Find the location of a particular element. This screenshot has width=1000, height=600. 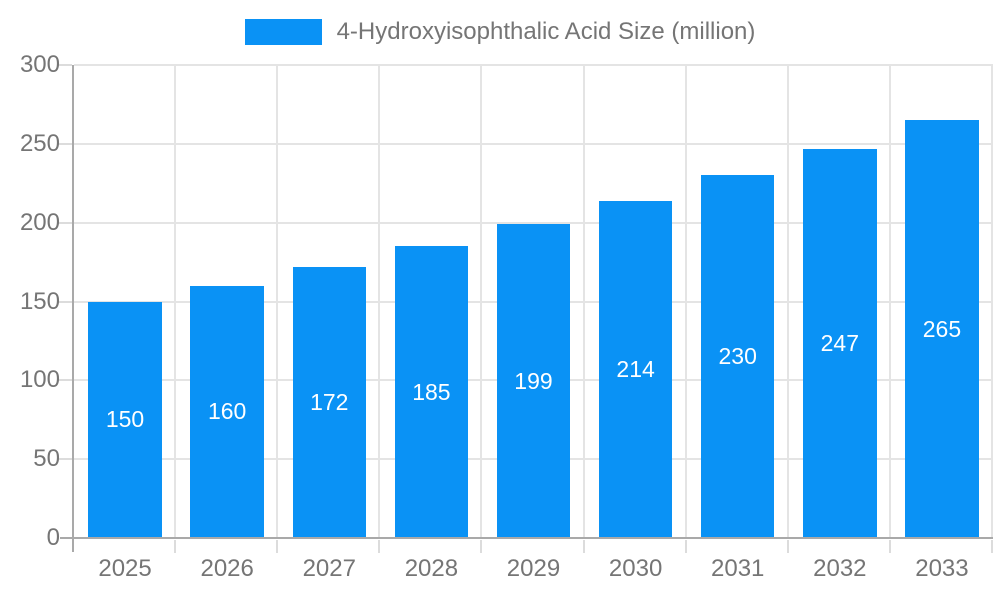

x-tick-label: 2028 is located at coordinates (431, 568).